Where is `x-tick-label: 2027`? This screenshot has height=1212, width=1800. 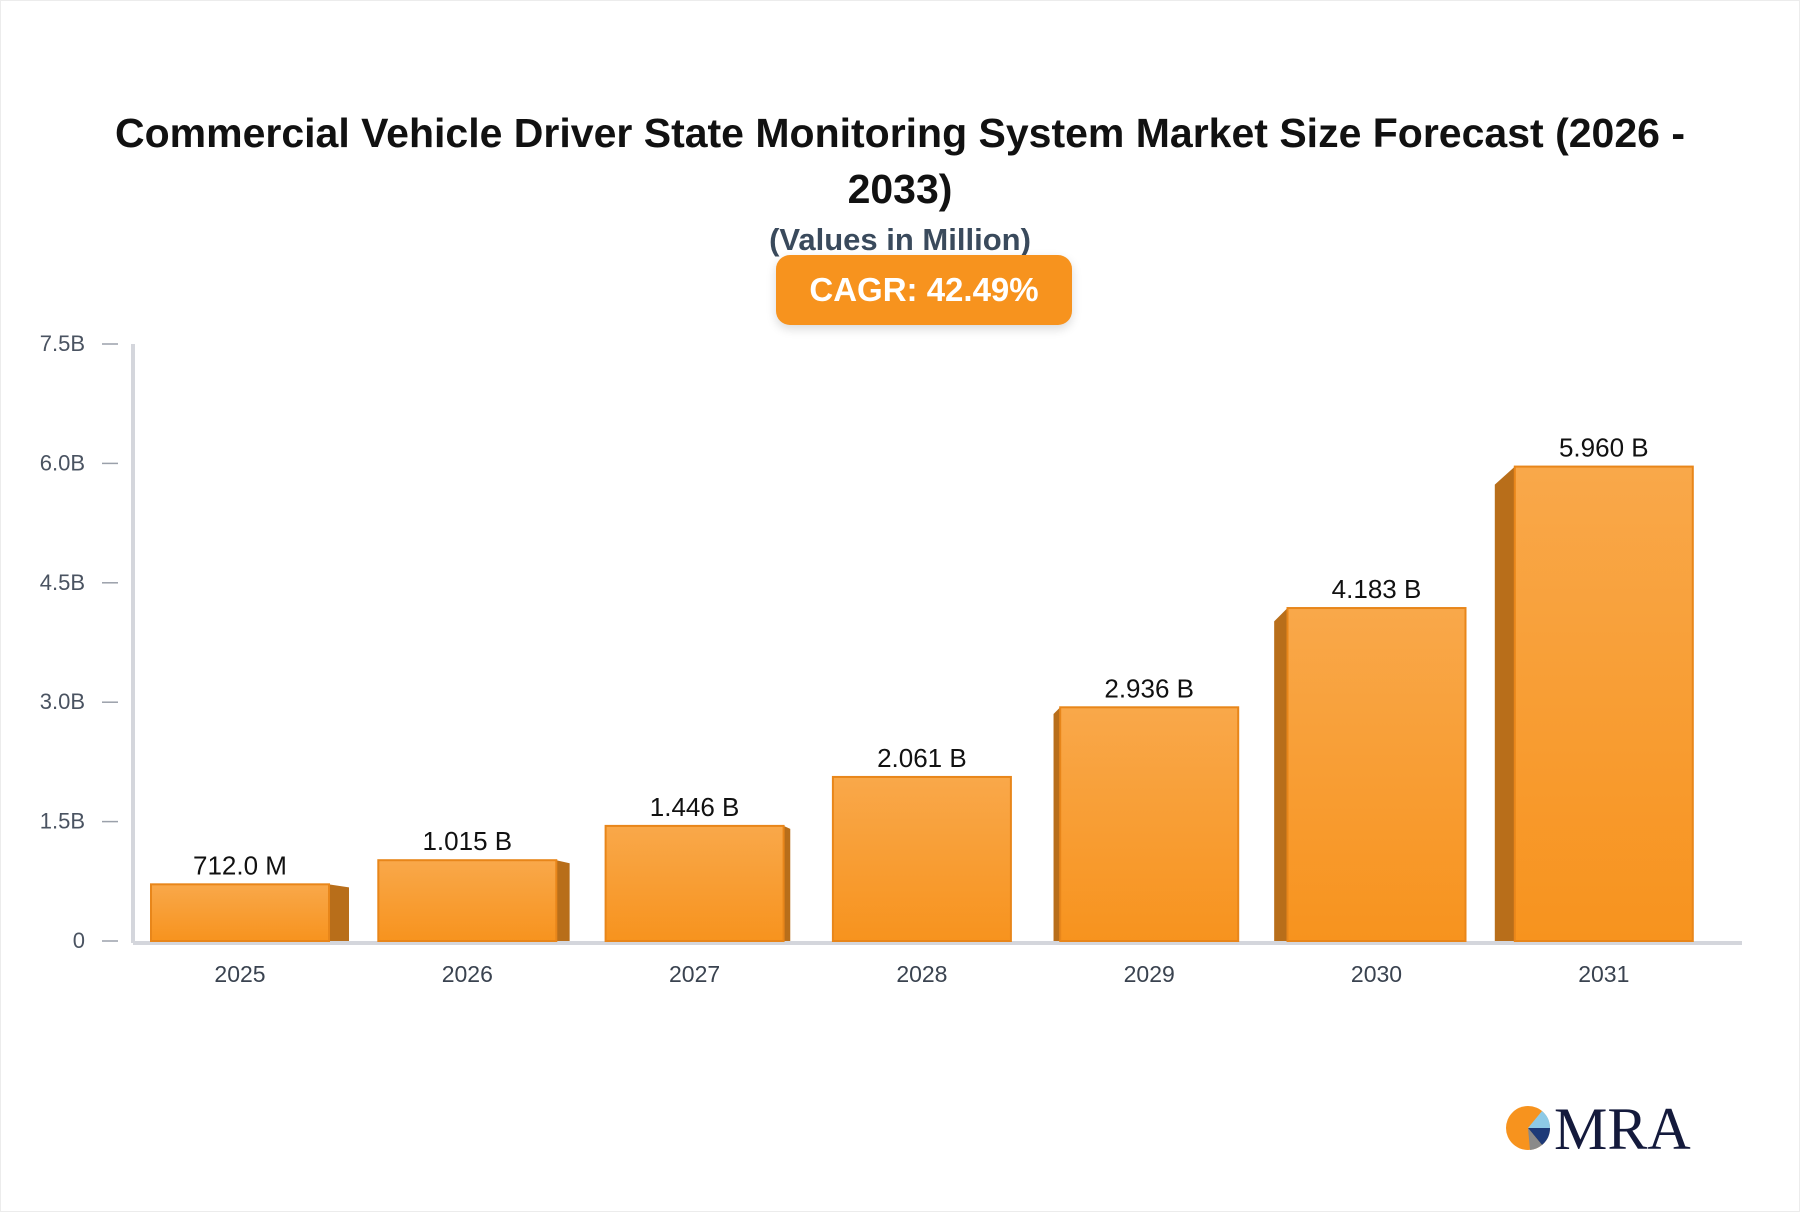 x-tick-label: 2027 is located at coordinates (694, 974).